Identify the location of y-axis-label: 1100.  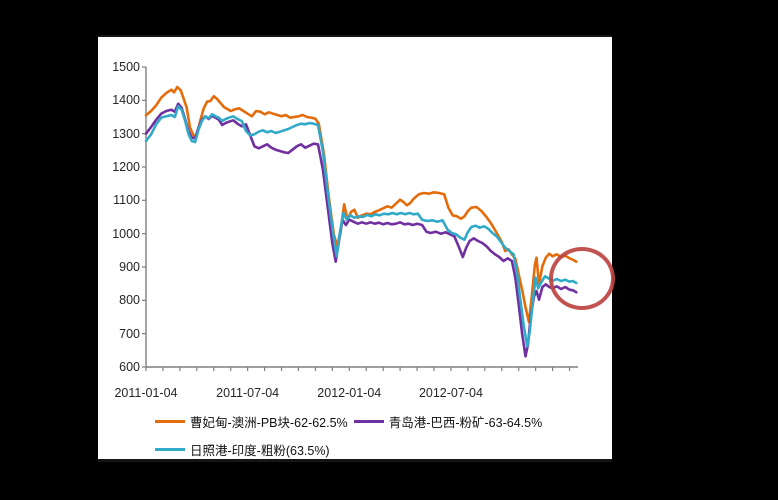
(126, 200).